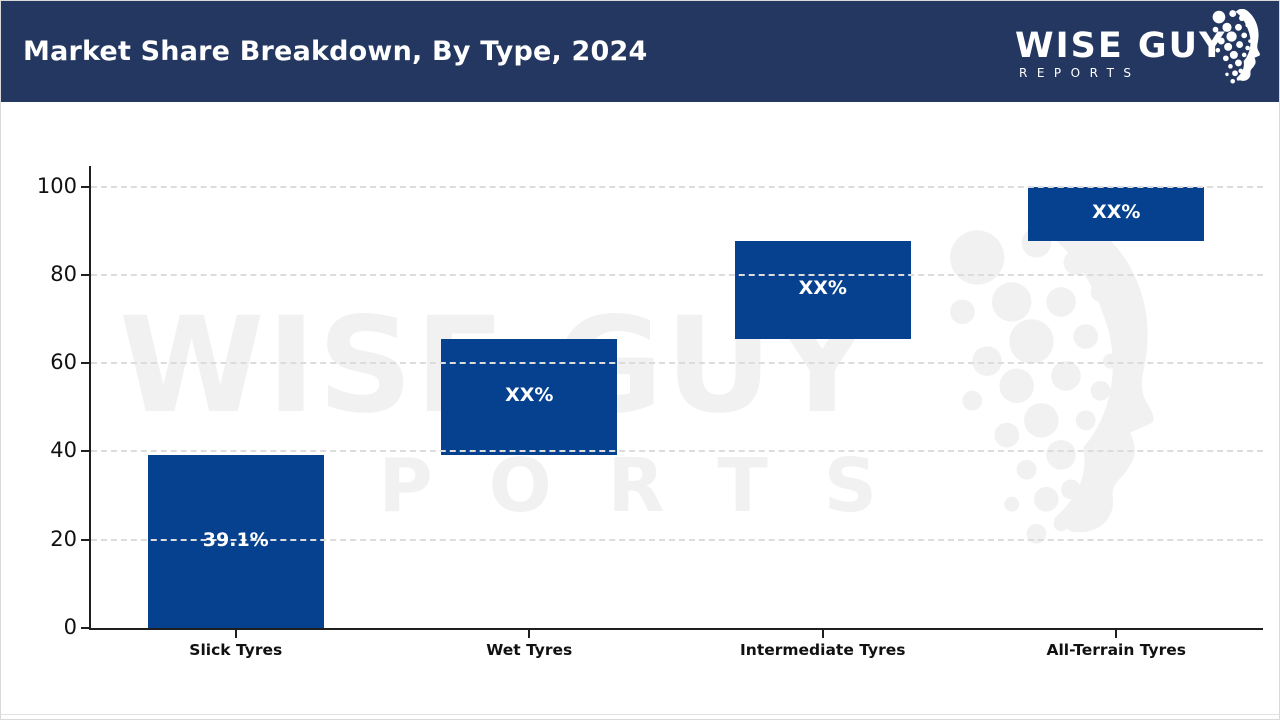 The width and height of the screenshot is (1280, 720). What do you see at coordinates (529, 650) in the screenshot?
I see `x-category-label-wet-tyres: Wet Tyres` at bounding box center [529, 650].